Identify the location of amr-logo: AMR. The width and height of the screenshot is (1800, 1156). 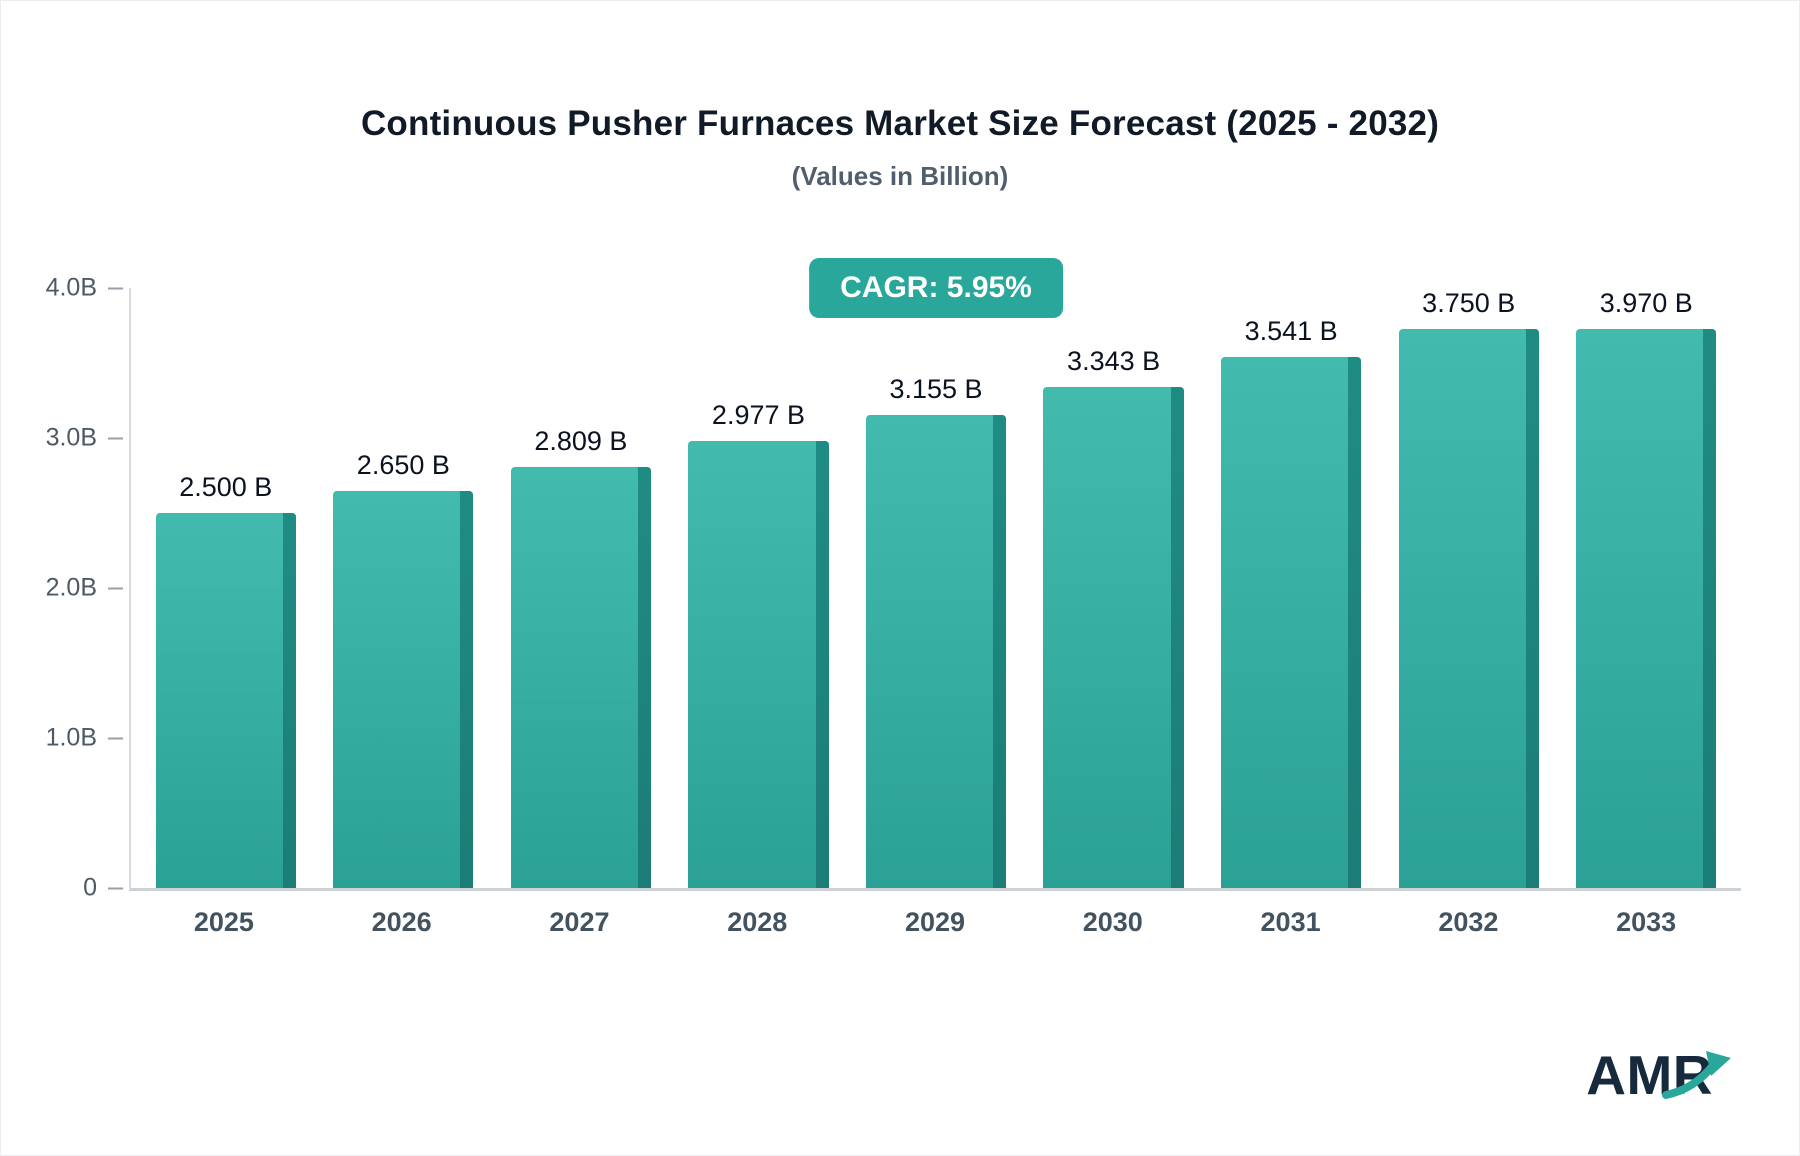
(1658, 1075).